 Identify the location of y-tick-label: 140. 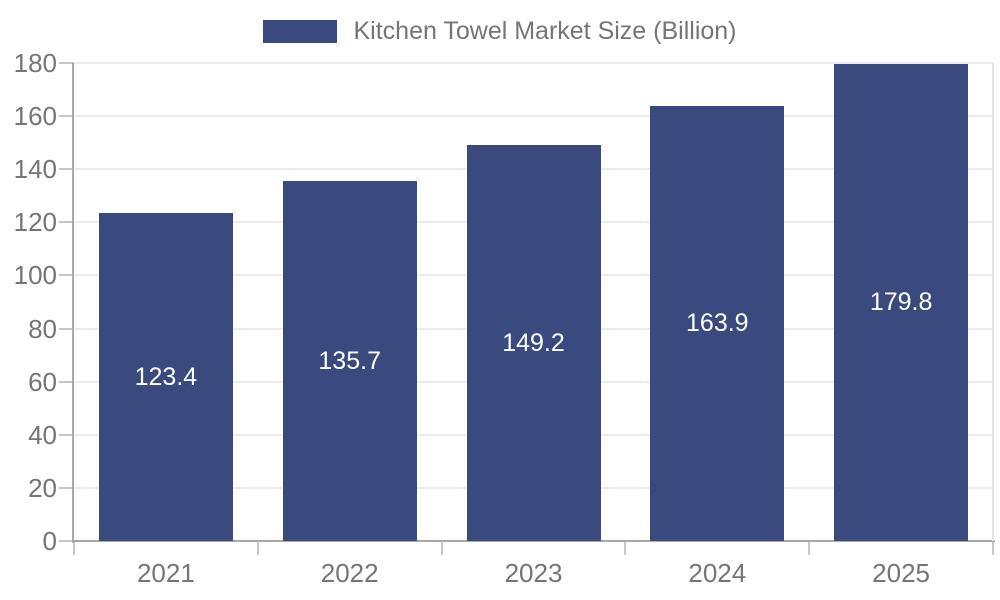
(35, 169).